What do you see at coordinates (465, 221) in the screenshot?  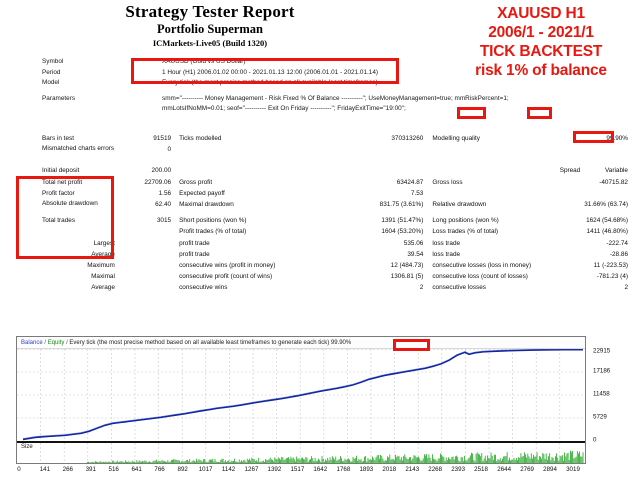 I see `long-positions-label: Long positions (won %)` at bounding box center [465, 221].